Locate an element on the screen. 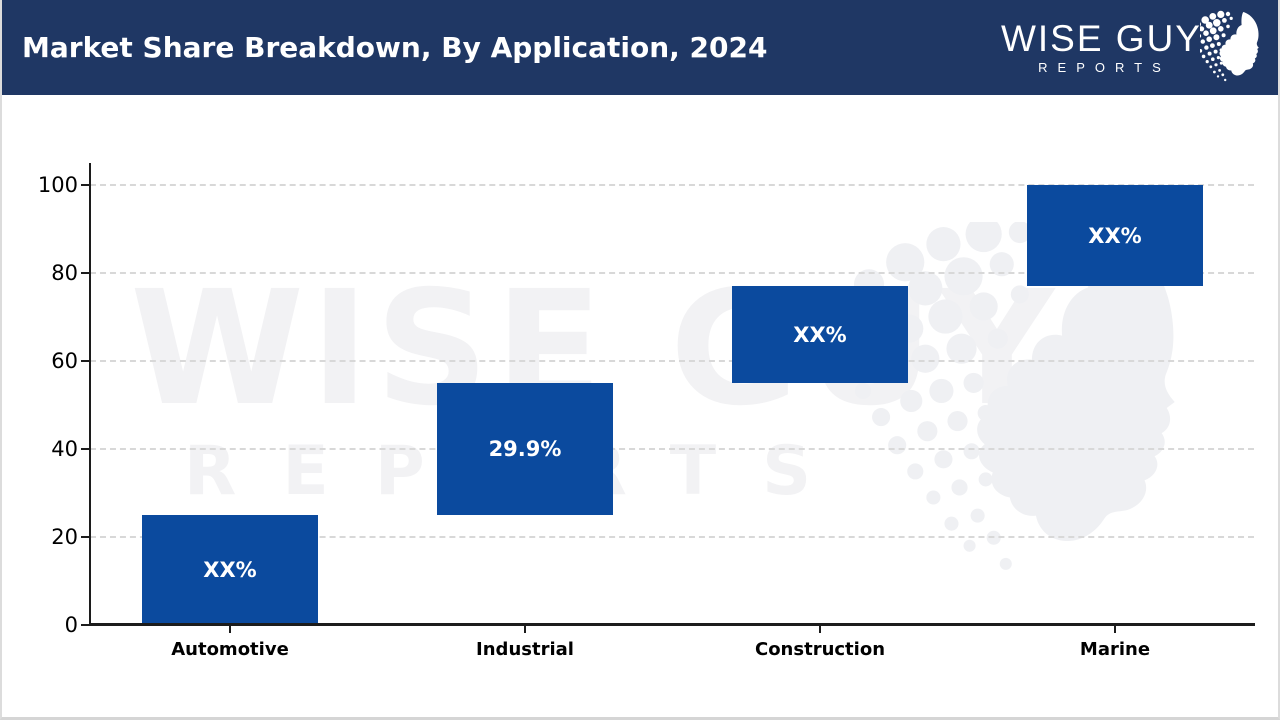 The width and height of the screenshot is (1280, 720). bar-value-label: 29.9% is located at coordinates (525, 449).